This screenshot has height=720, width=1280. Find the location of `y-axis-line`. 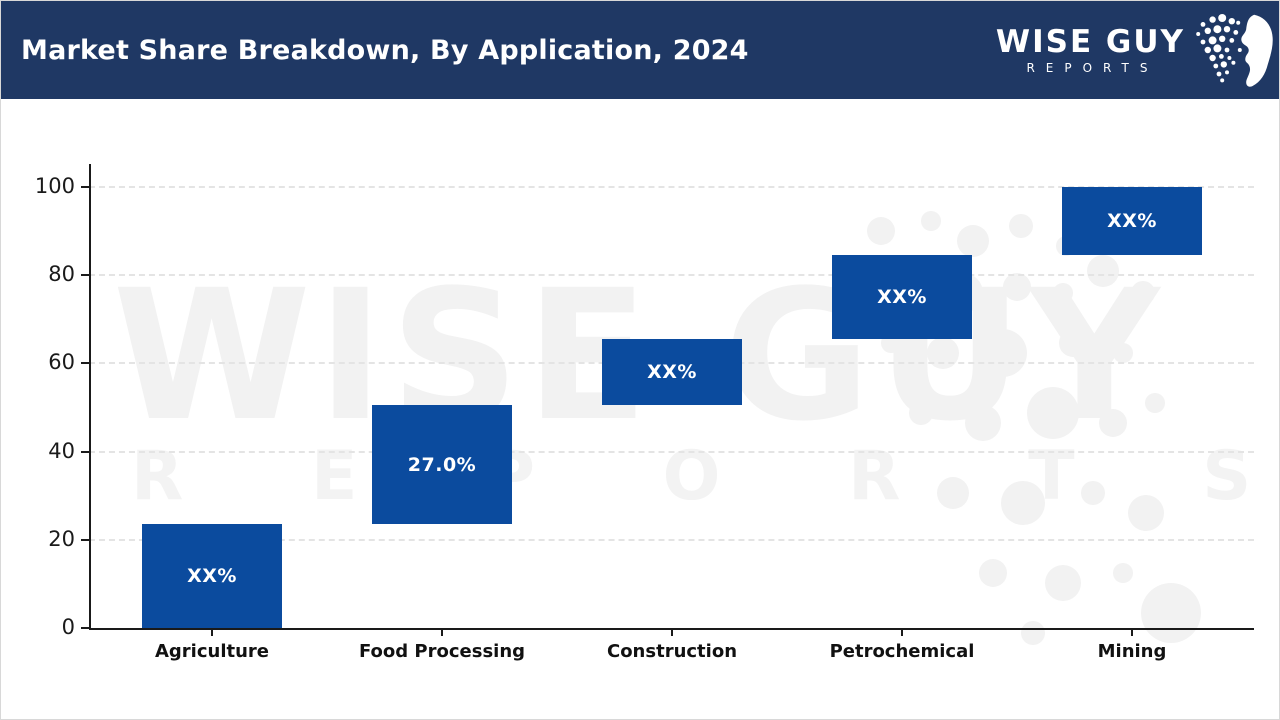

y-axis-line is located at coordinates (90, 397).